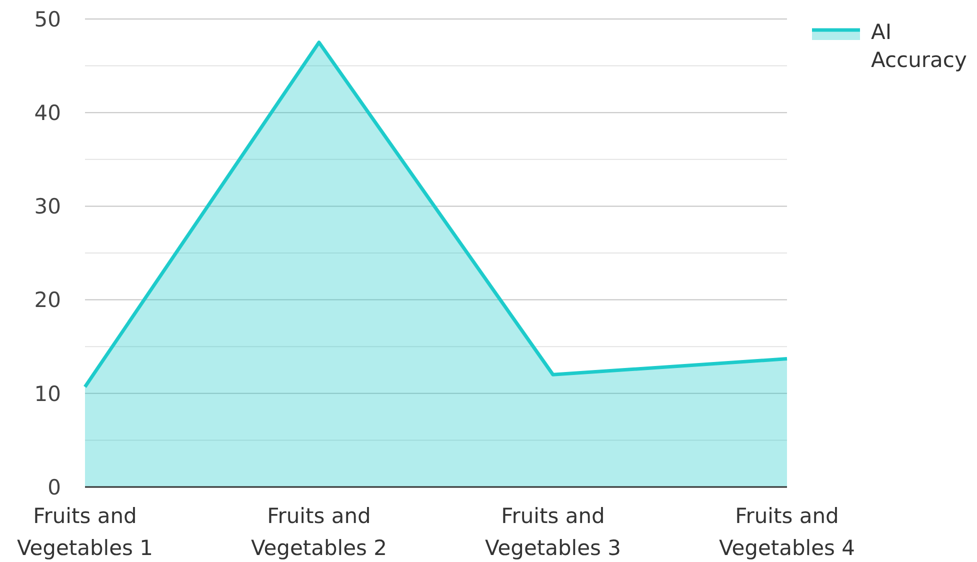 This screenshot has width=977, height=562. Describe the element at coordinates (47, 19) in the screenshot. I see `y-tick-label: 50` at that location.